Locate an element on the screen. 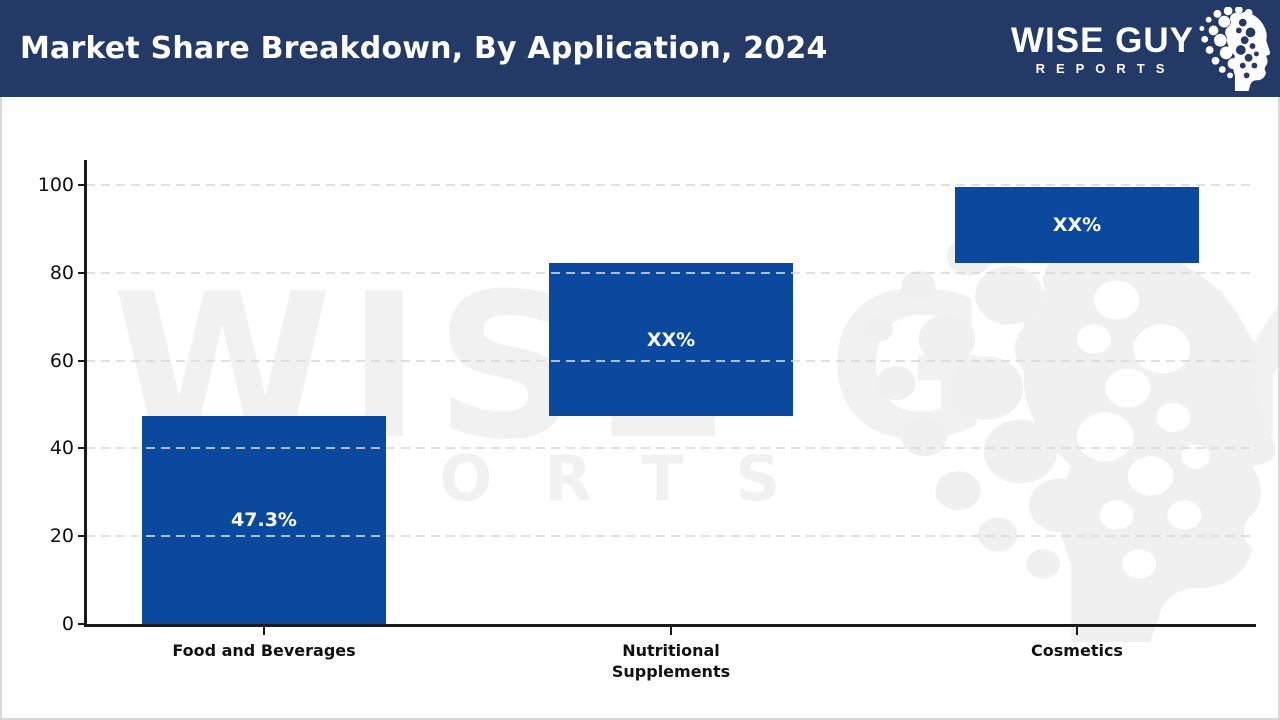 The height and width of the screenshot is (720, 1280). y-axis-tick-label: 60 is located at coordinates (61, 360).